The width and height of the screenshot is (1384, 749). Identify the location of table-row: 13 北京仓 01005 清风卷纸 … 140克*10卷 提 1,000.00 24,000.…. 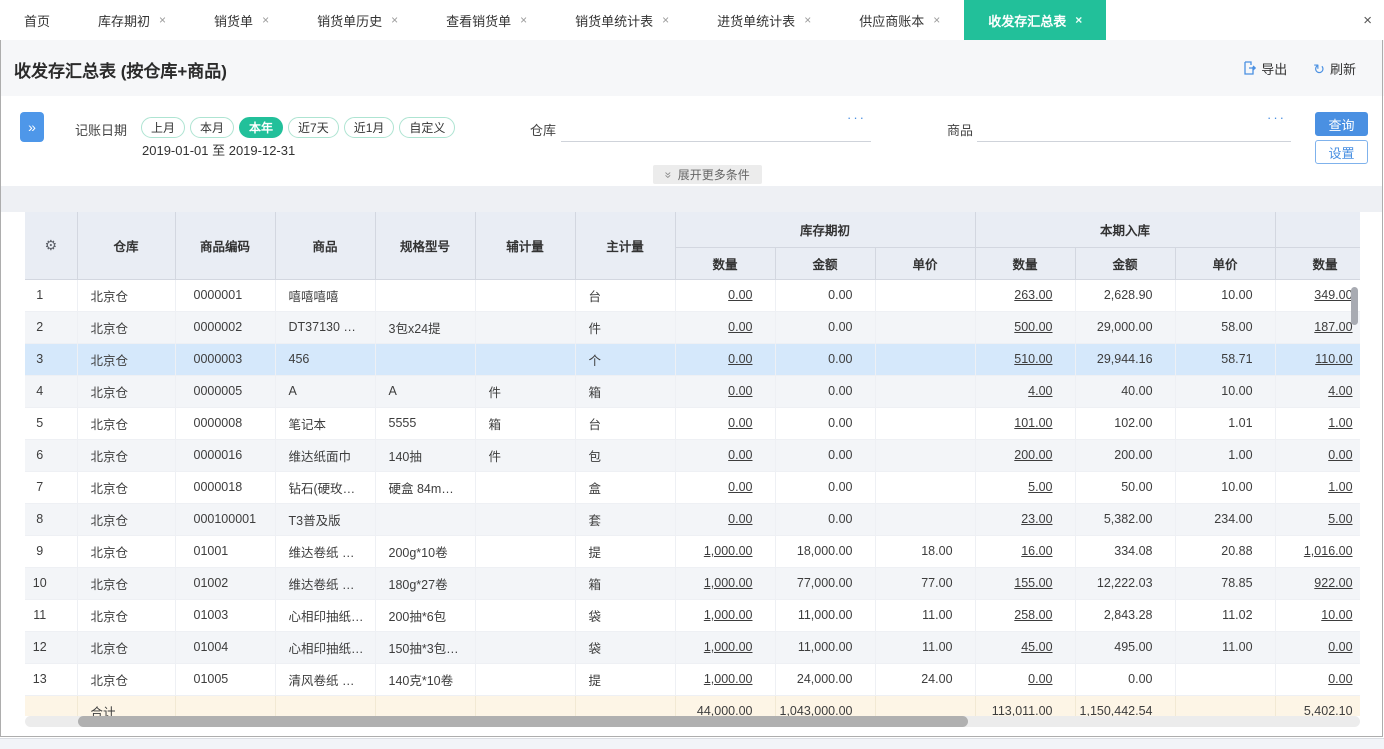
(692, 679).